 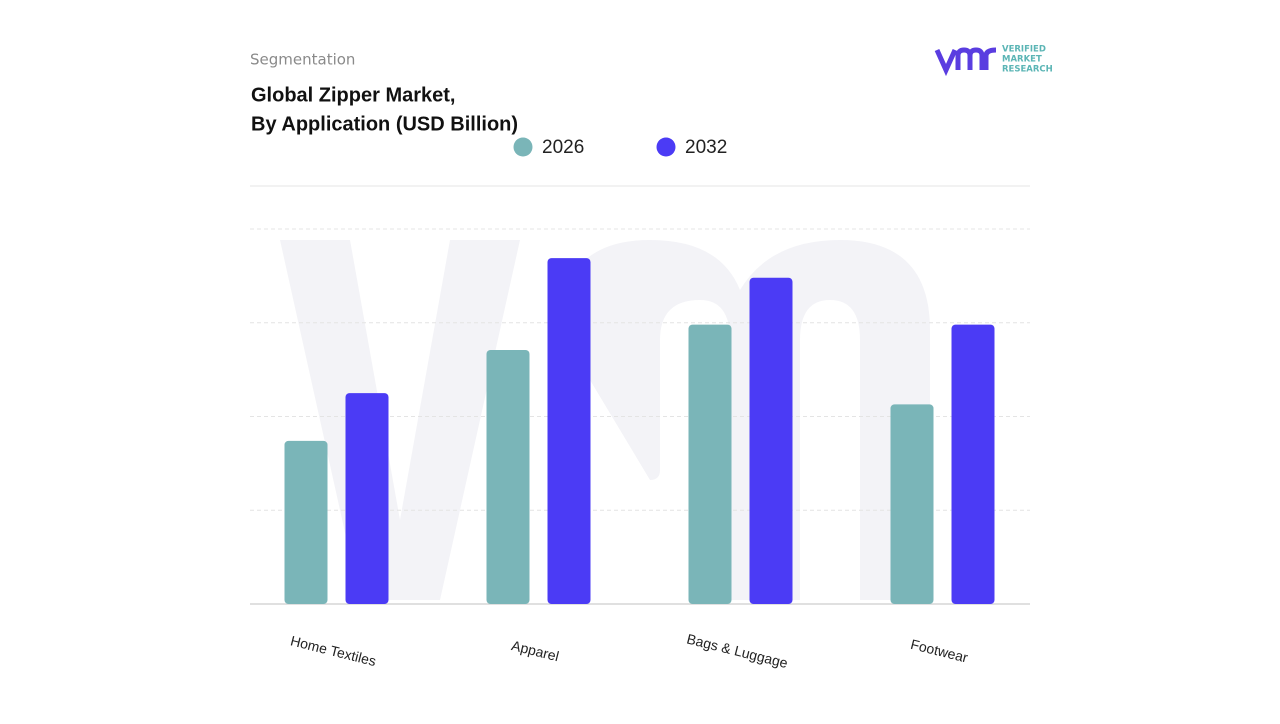 I want to click on x-tick-label: Bags & Luggage, so click(x=737, y=650).